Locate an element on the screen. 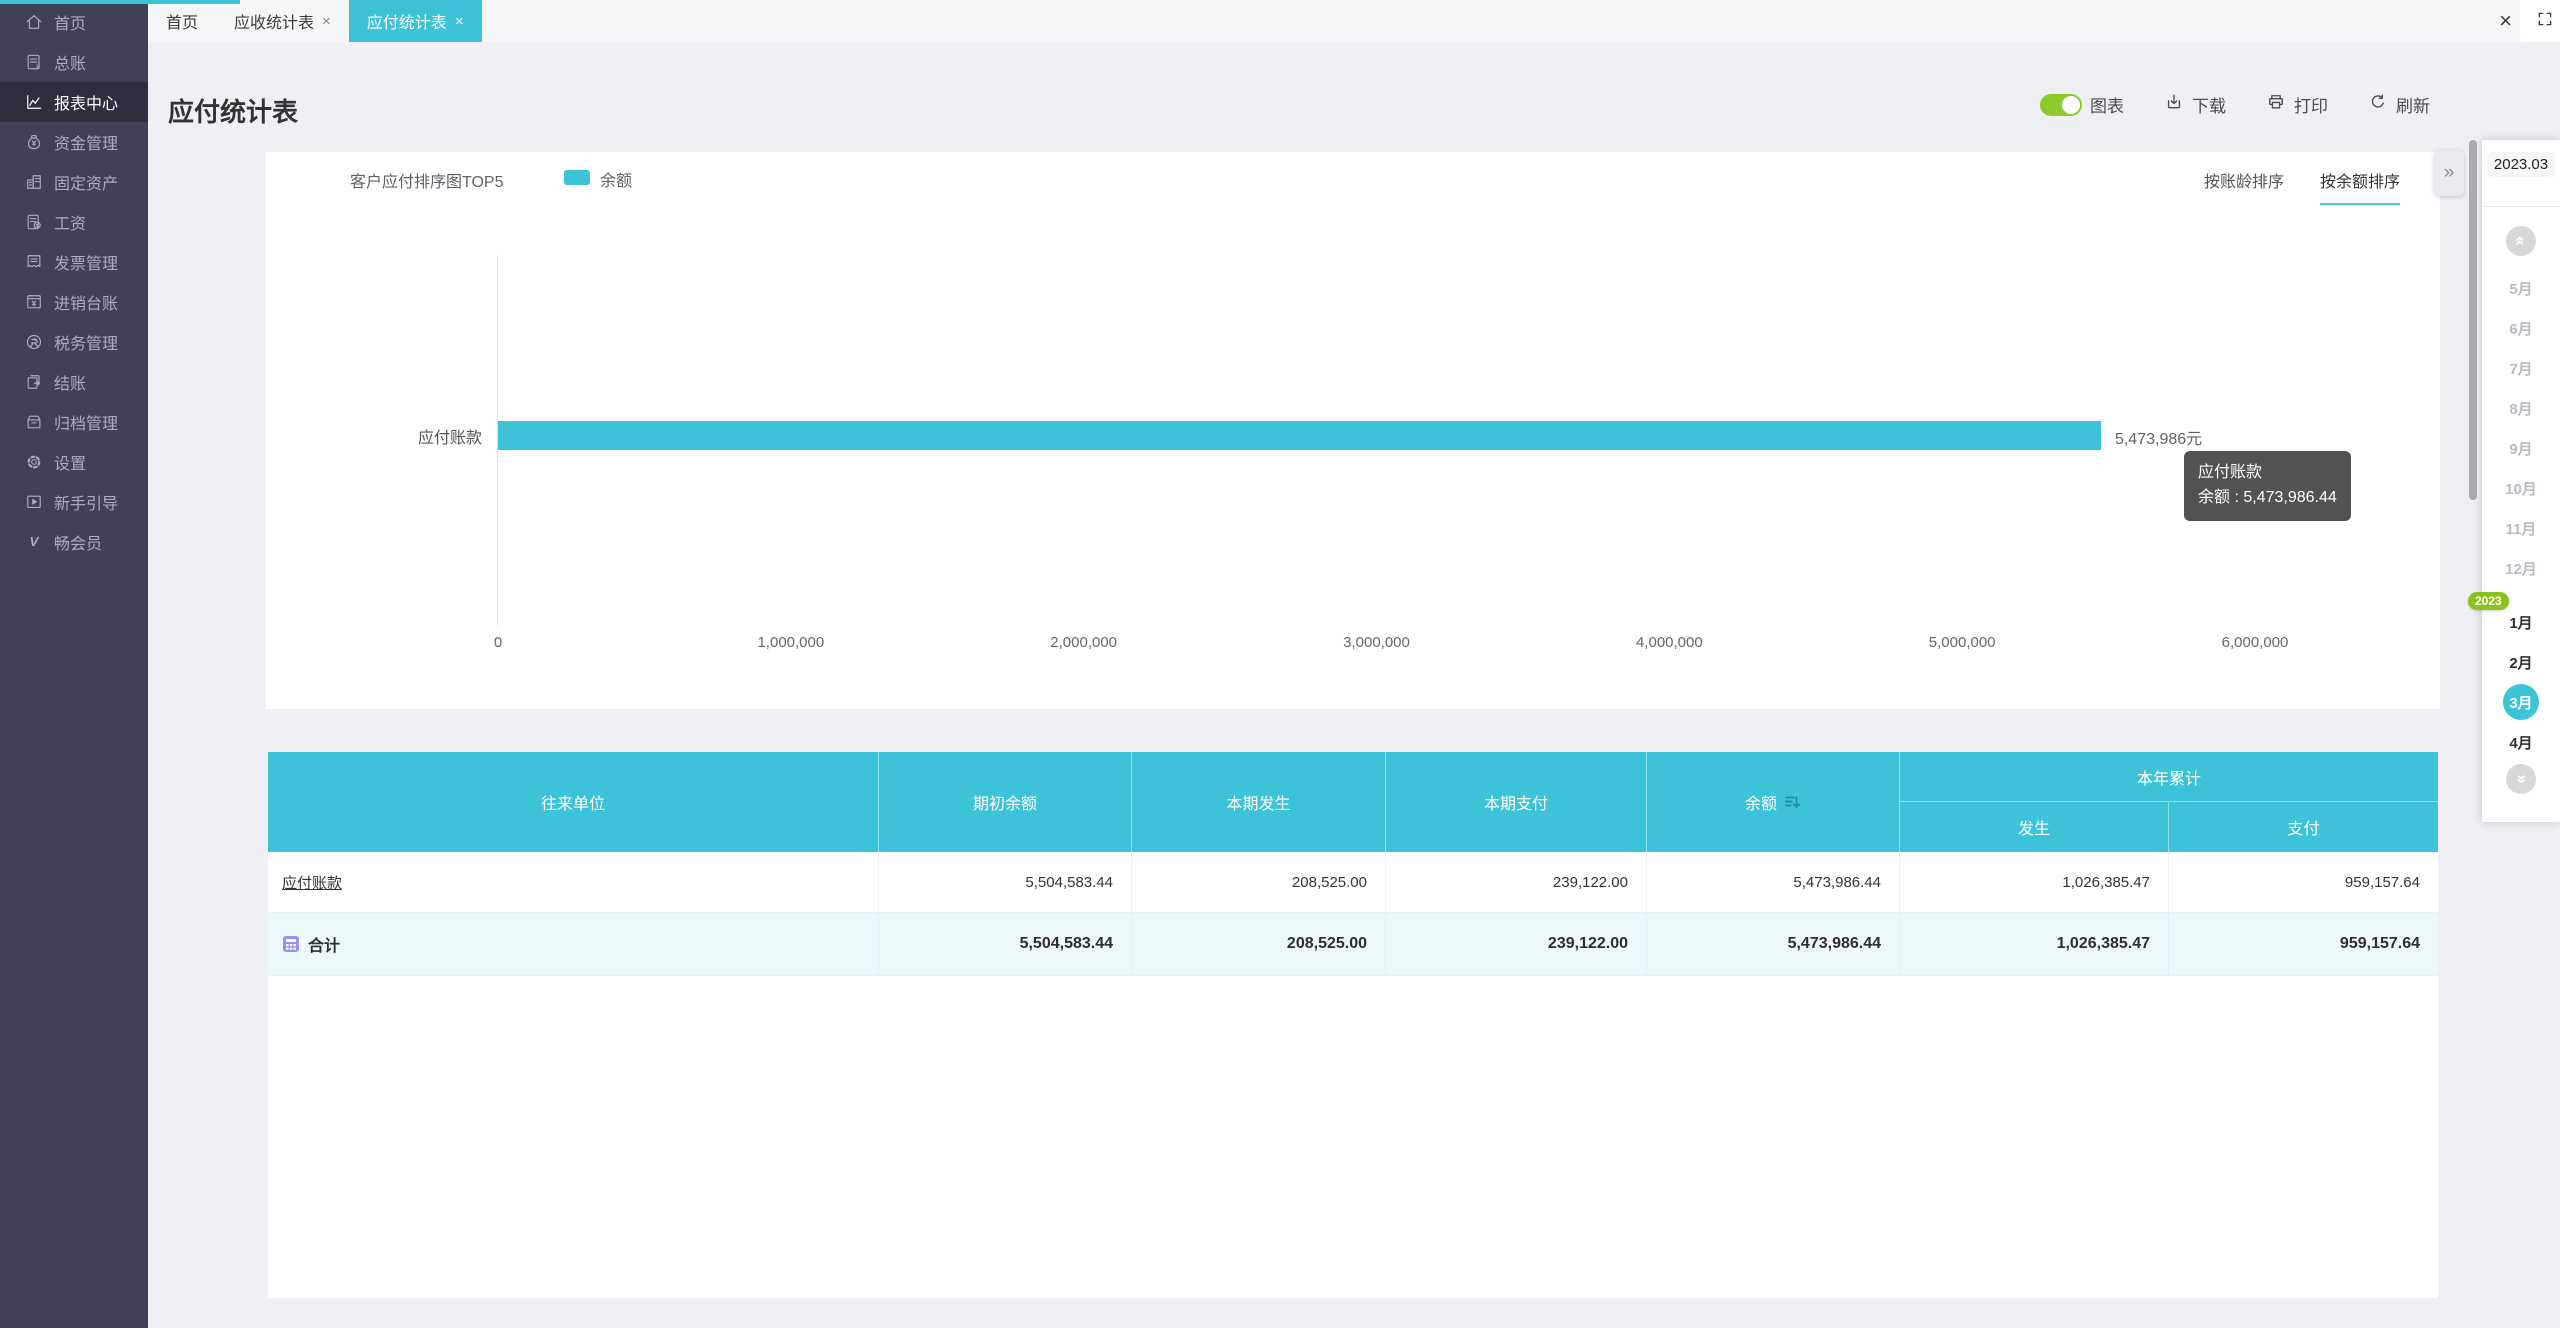 This screenshot has width=2560, height=1328. refresh-button: 刷新 is located at coordinates (2399, 104).